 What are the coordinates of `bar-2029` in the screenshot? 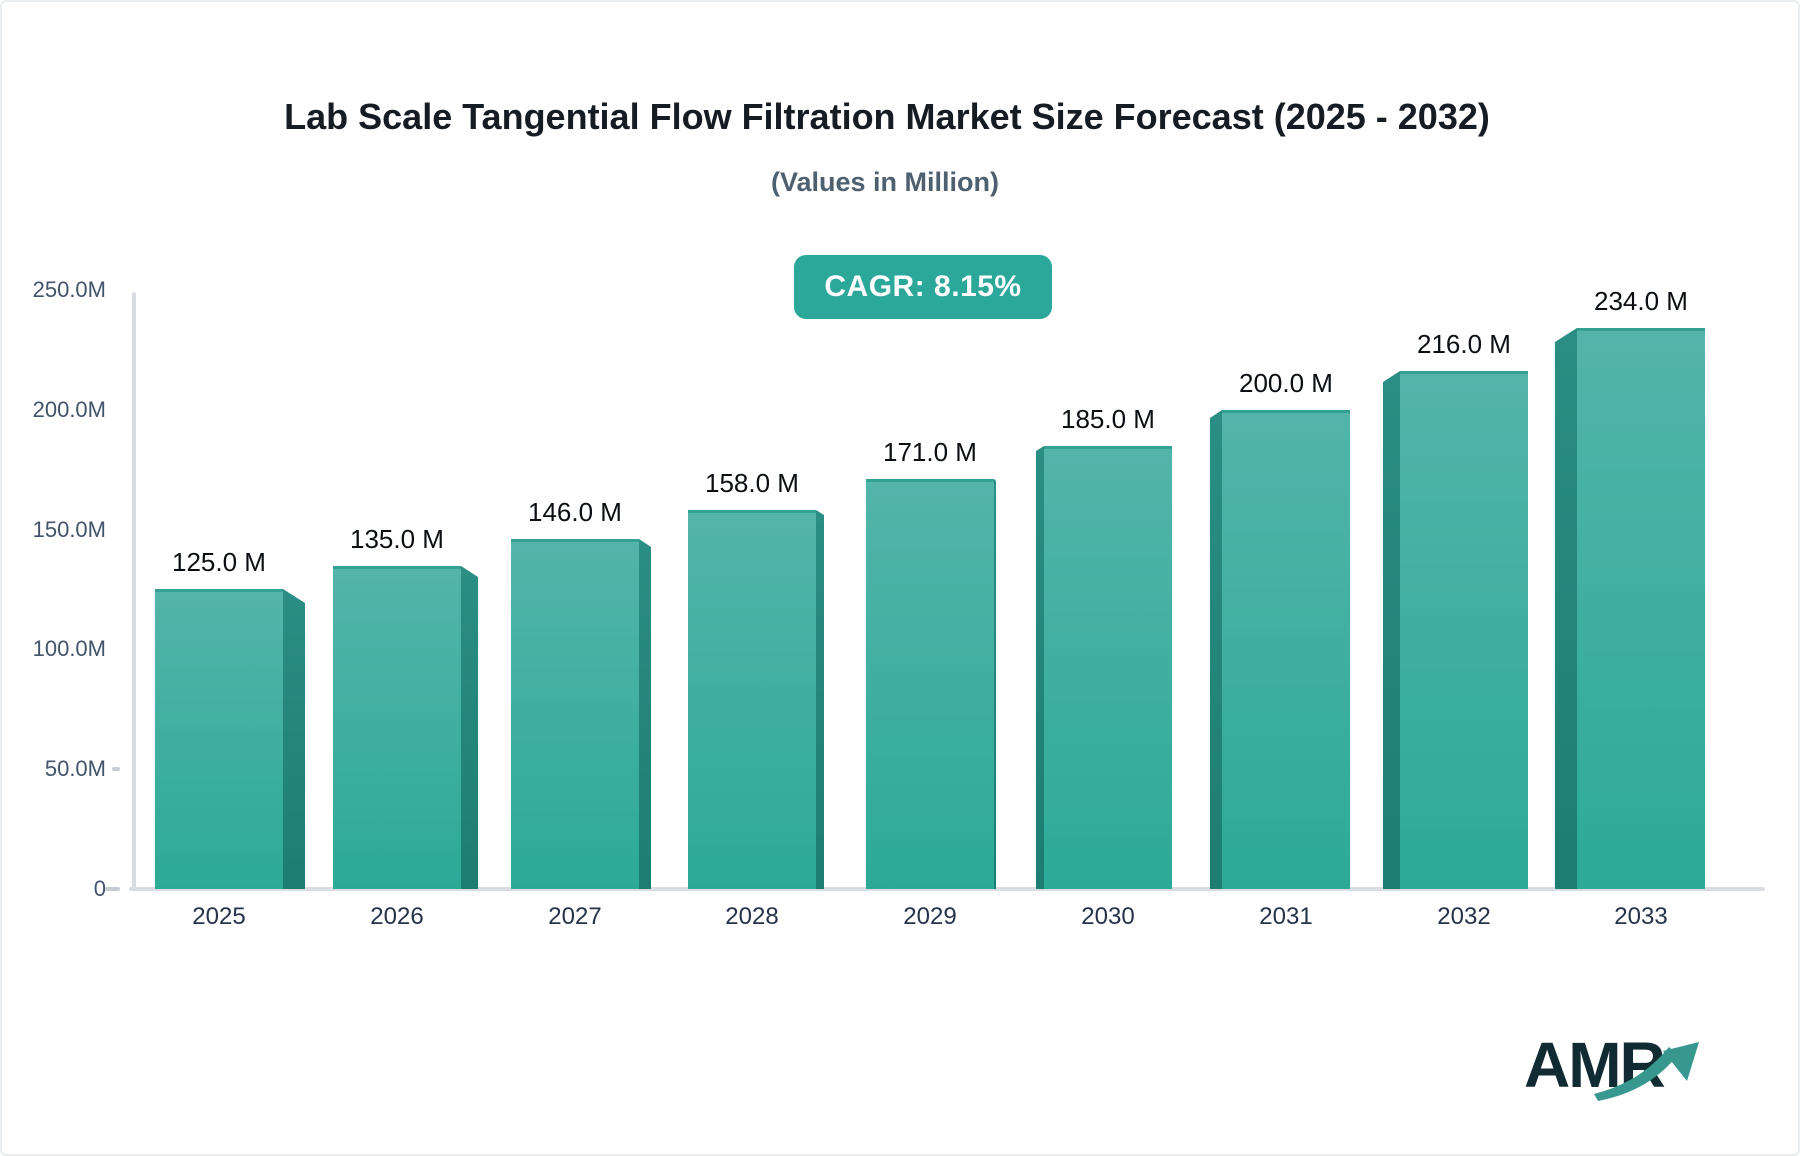 It's located at (930, 684).